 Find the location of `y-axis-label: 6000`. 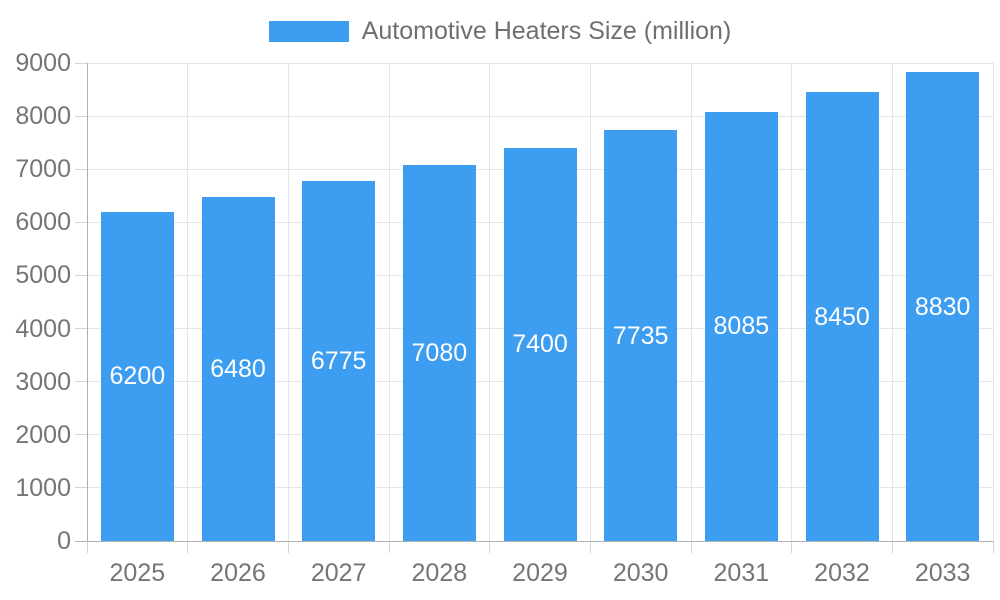

y-axis-label: 6000 is located at coordinates (43, 222).